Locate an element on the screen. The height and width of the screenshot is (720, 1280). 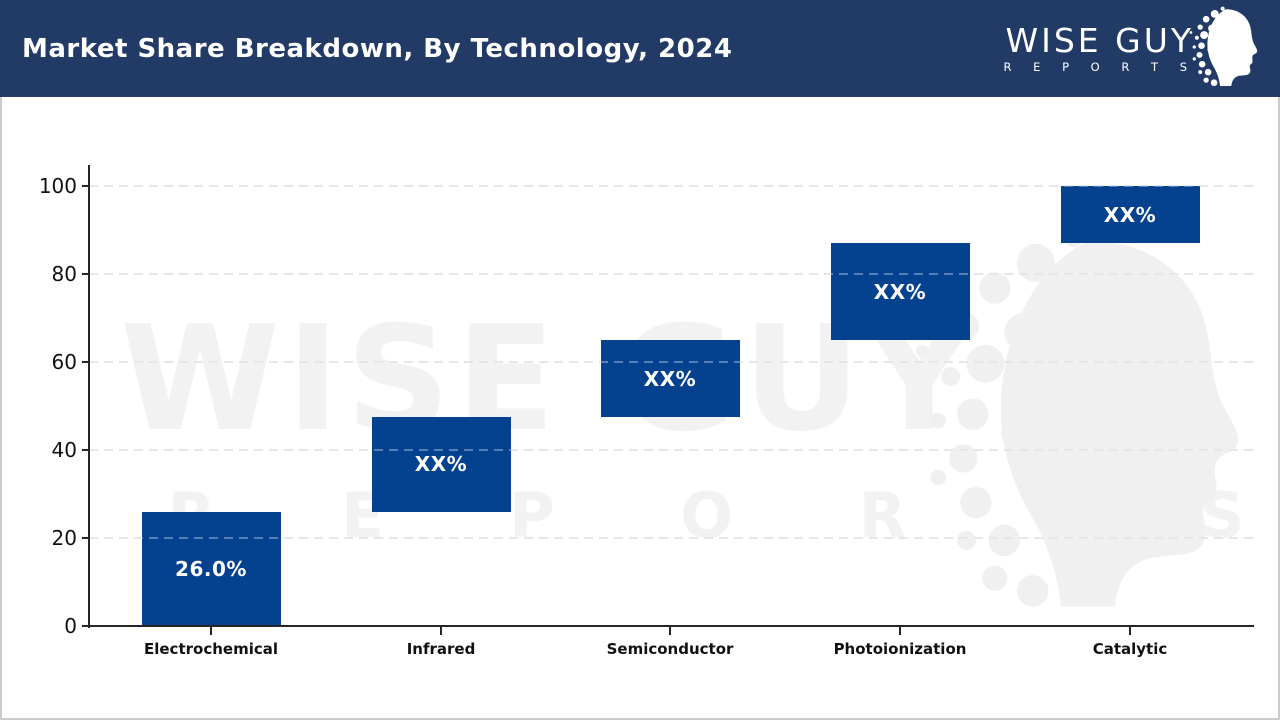
bar-electrochemical: 26.0% is located at coordinates (211, 568).